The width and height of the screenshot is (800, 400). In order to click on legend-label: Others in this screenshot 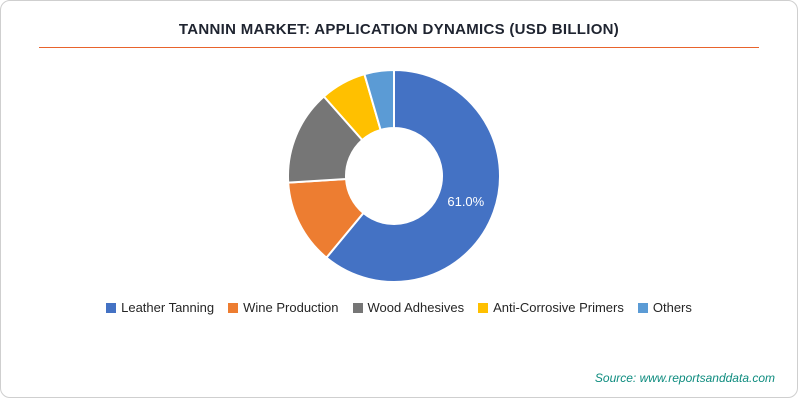, I will do `click(672, 307)`.